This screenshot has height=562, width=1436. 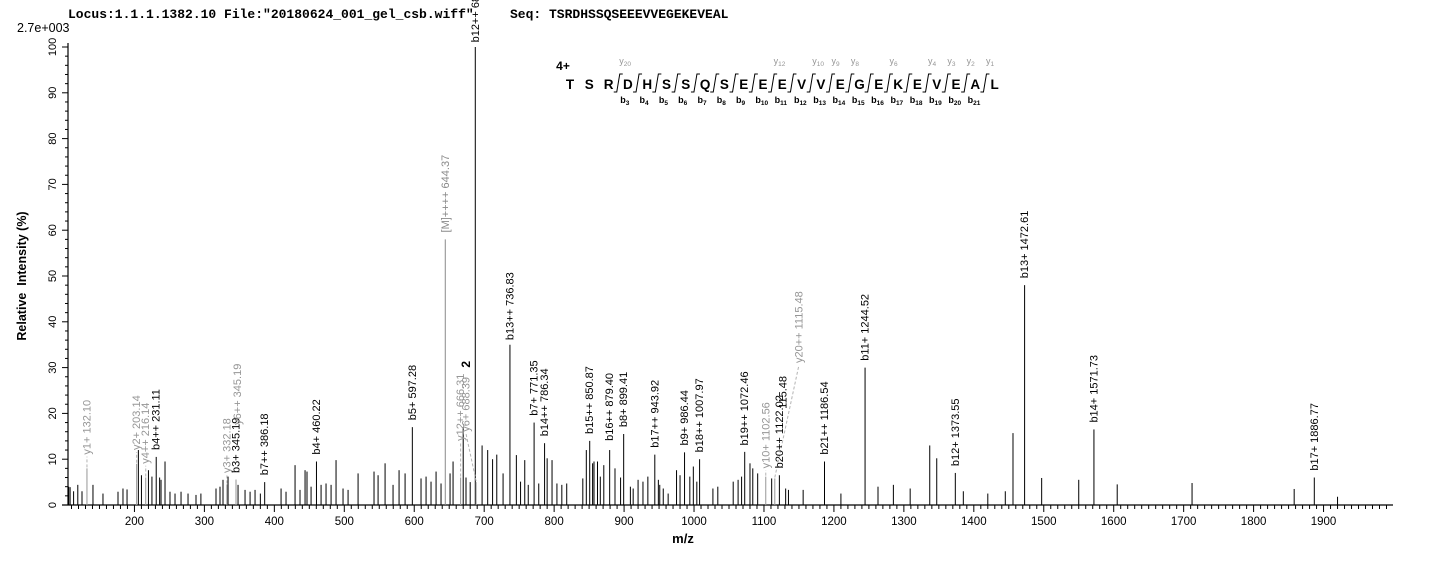 I want to click on b-ion-label: b14, so click(x=839, y=101).